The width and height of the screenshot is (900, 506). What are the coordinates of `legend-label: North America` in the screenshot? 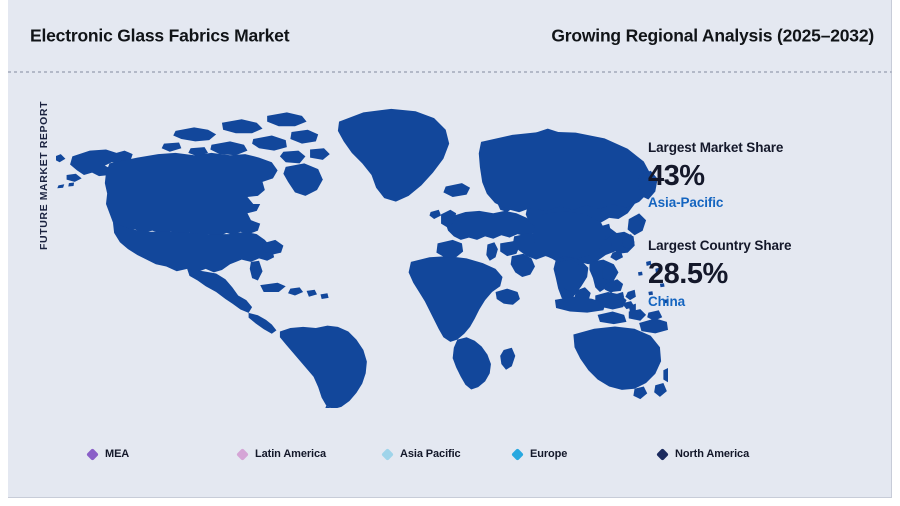 It's located at (712, 454).